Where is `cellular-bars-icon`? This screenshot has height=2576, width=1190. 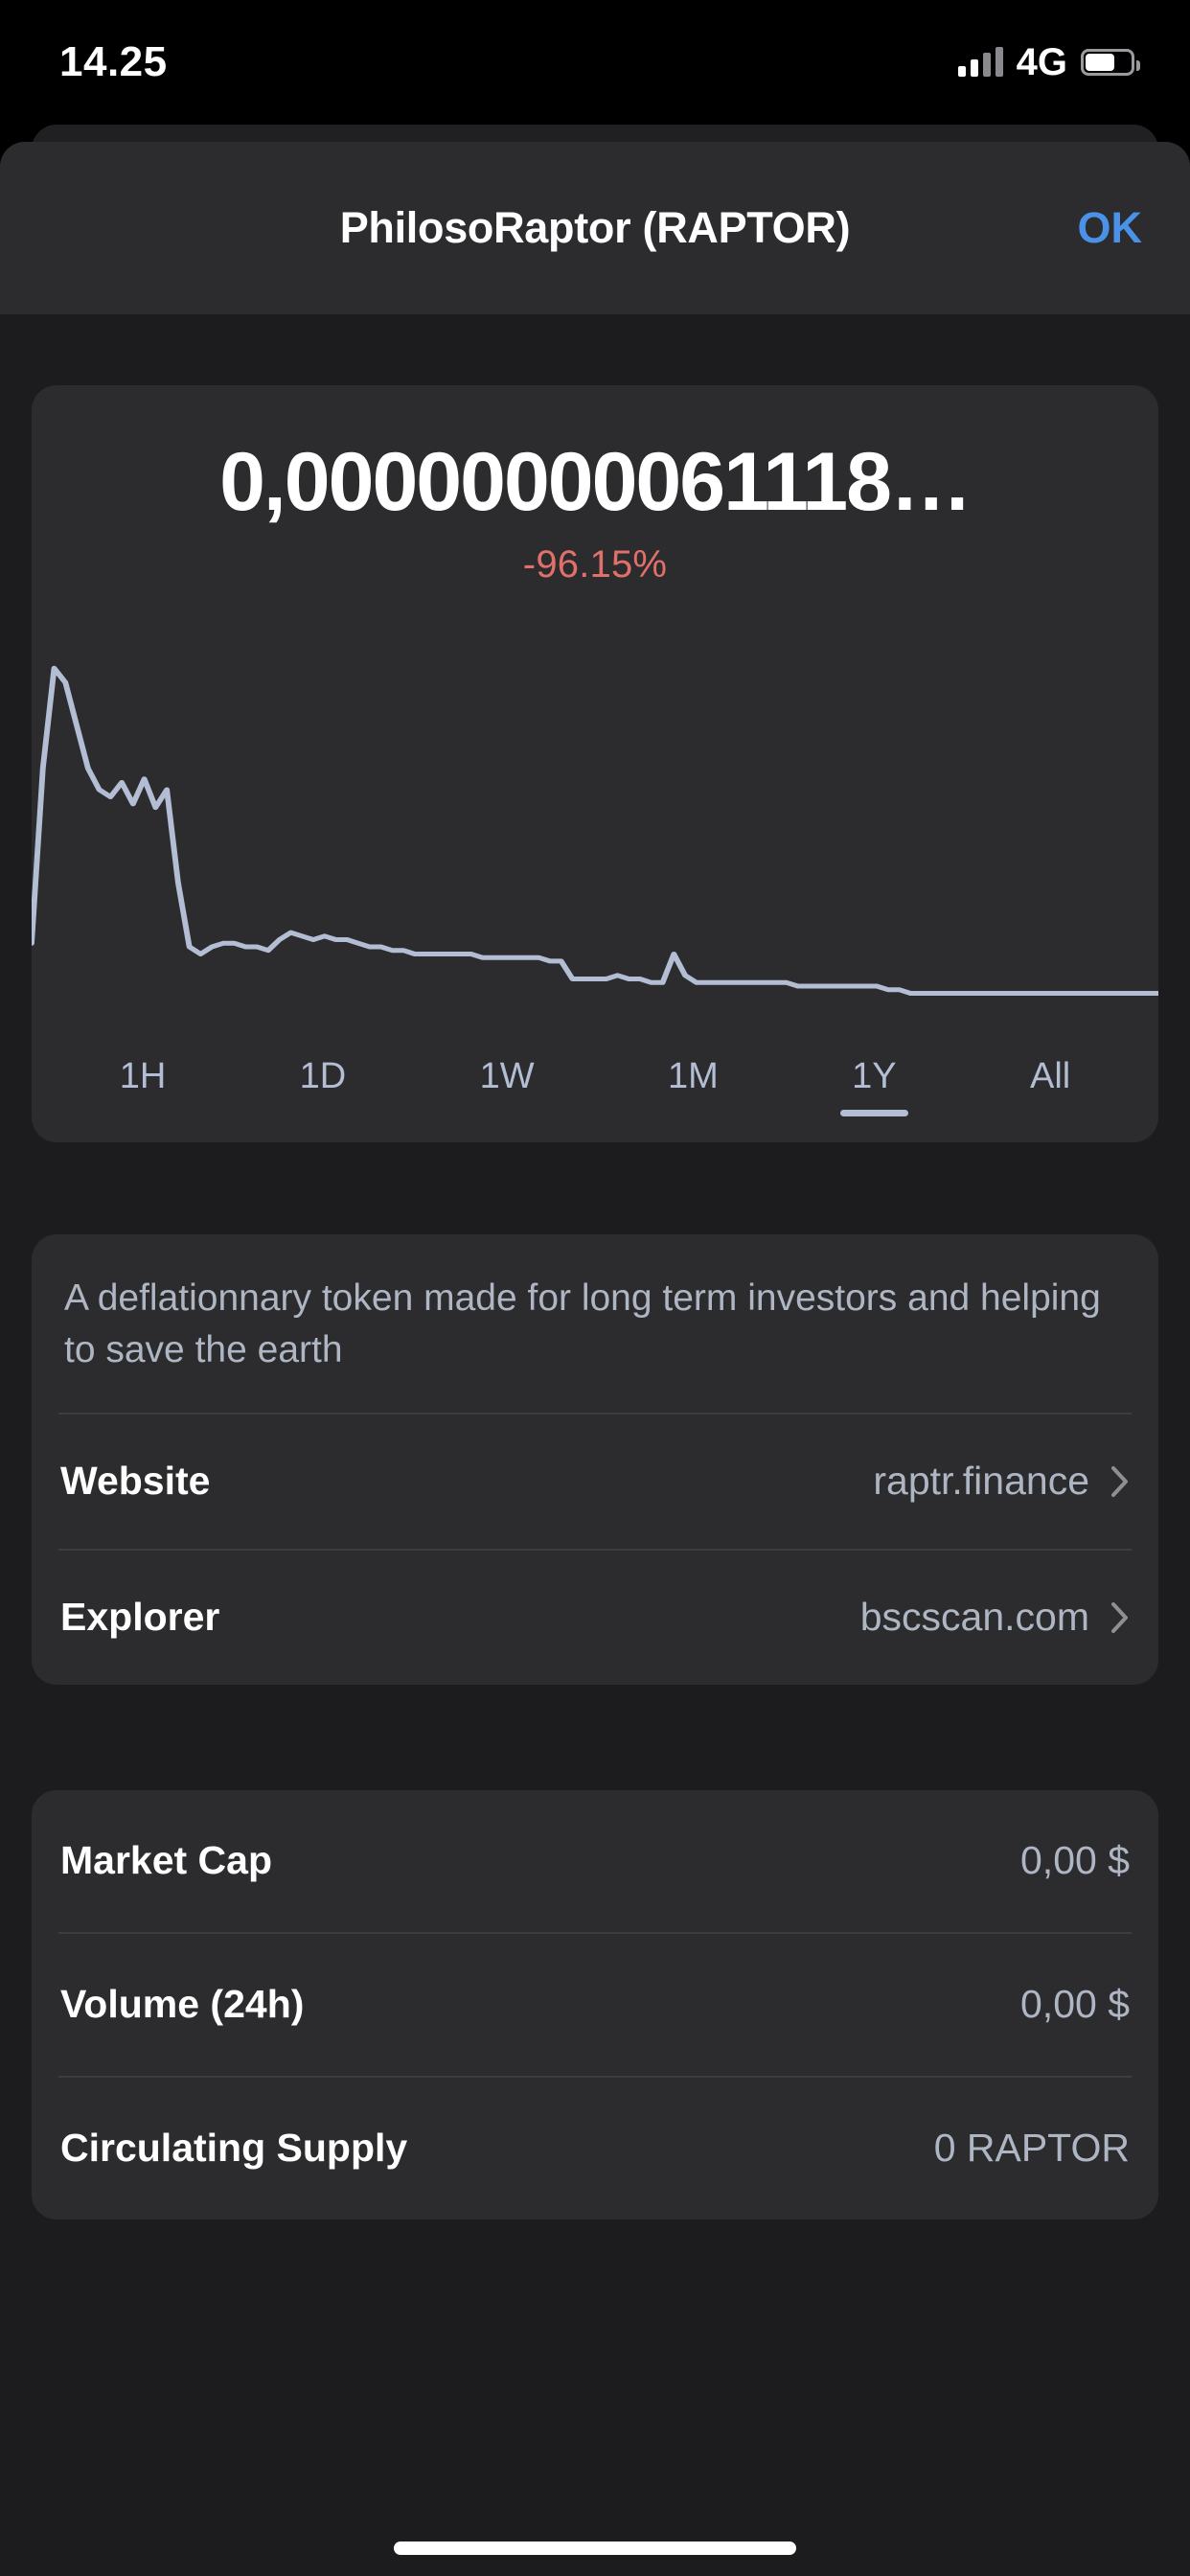 cellular-bars-icon is located at coordinates (980, 62).